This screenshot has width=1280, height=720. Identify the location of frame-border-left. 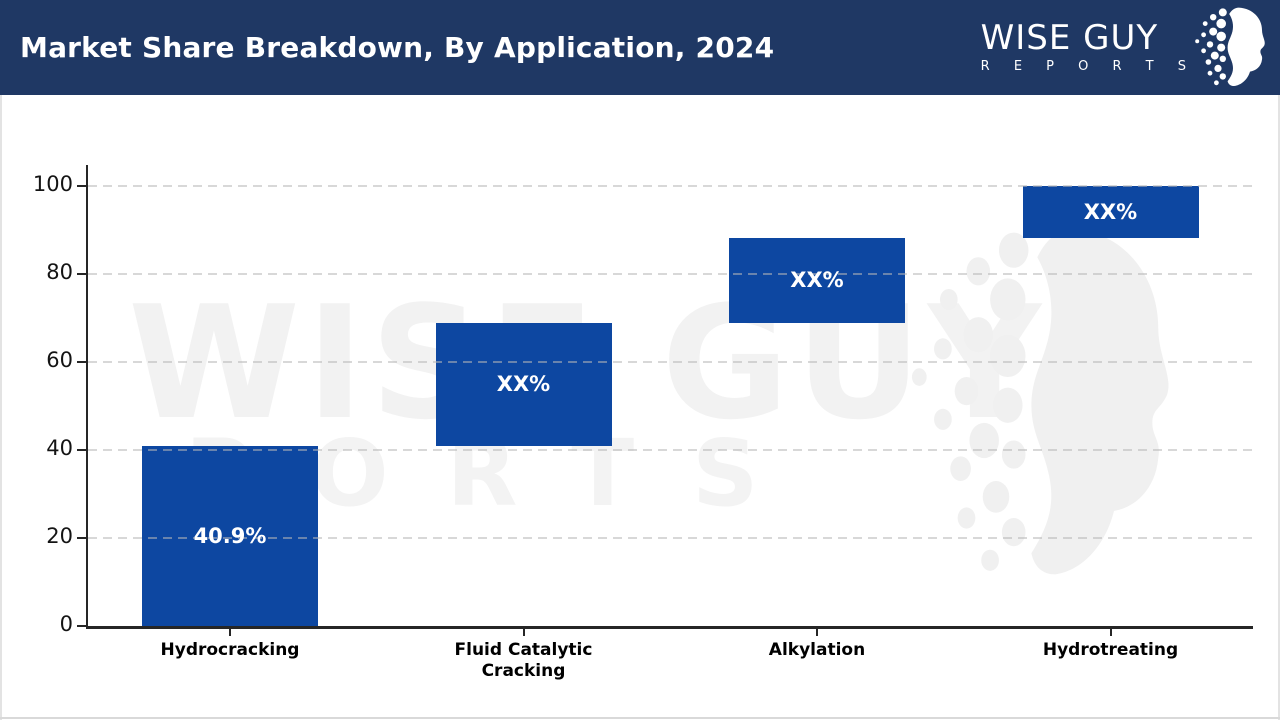
(1, 407).